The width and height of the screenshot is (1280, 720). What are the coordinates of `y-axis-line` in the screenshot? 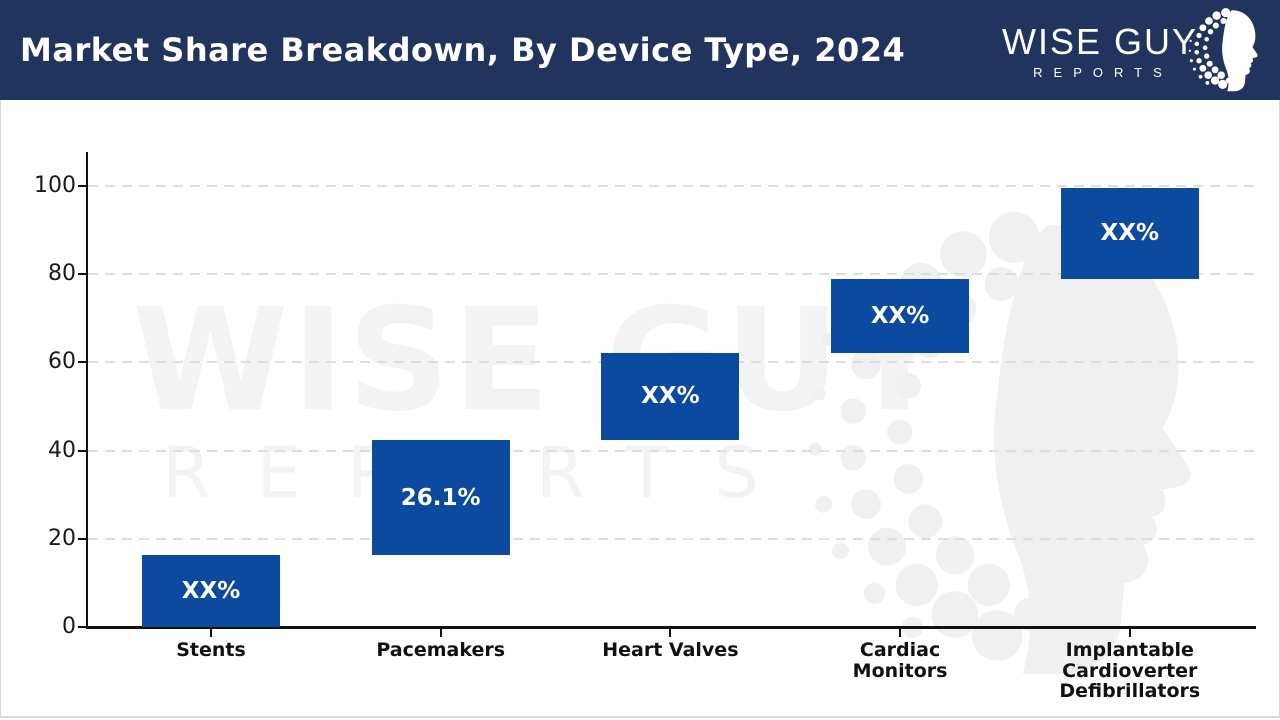 It's located at (87, 390).